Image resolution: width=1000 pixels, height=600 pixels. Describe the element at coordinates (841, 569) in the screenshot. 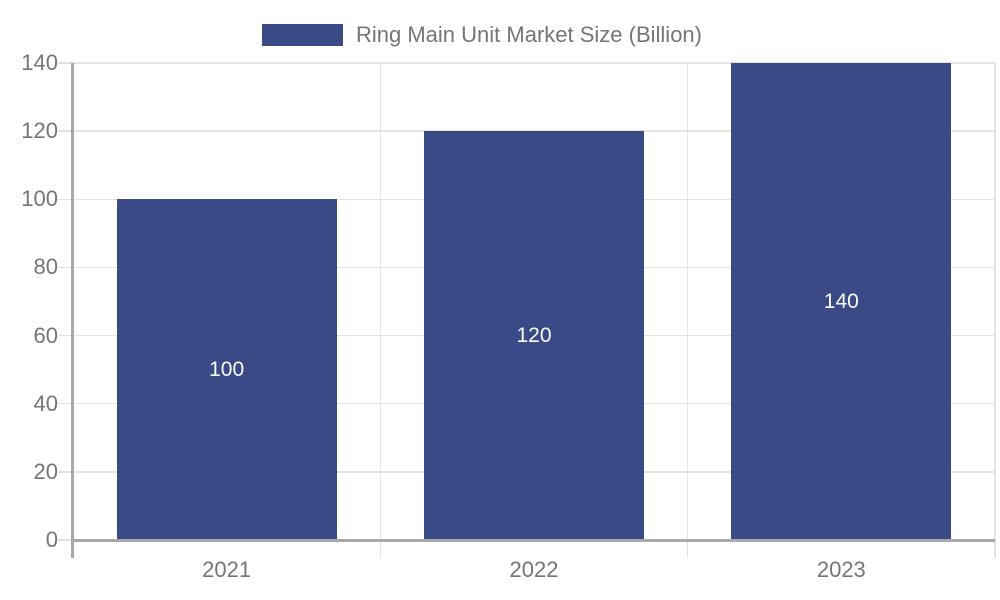

I see `x-axis-category-label: 2023` at that location.